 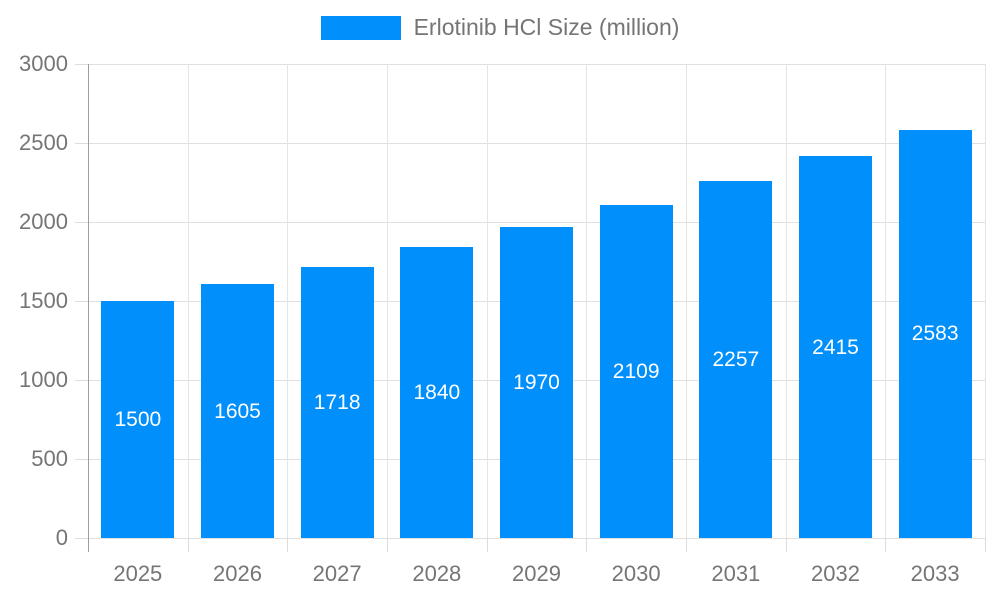 What do you see at coordinates (337, 573) in the screenshot?
I see `x-axis-label-2027: 2027` at bounding box center [337, 573].